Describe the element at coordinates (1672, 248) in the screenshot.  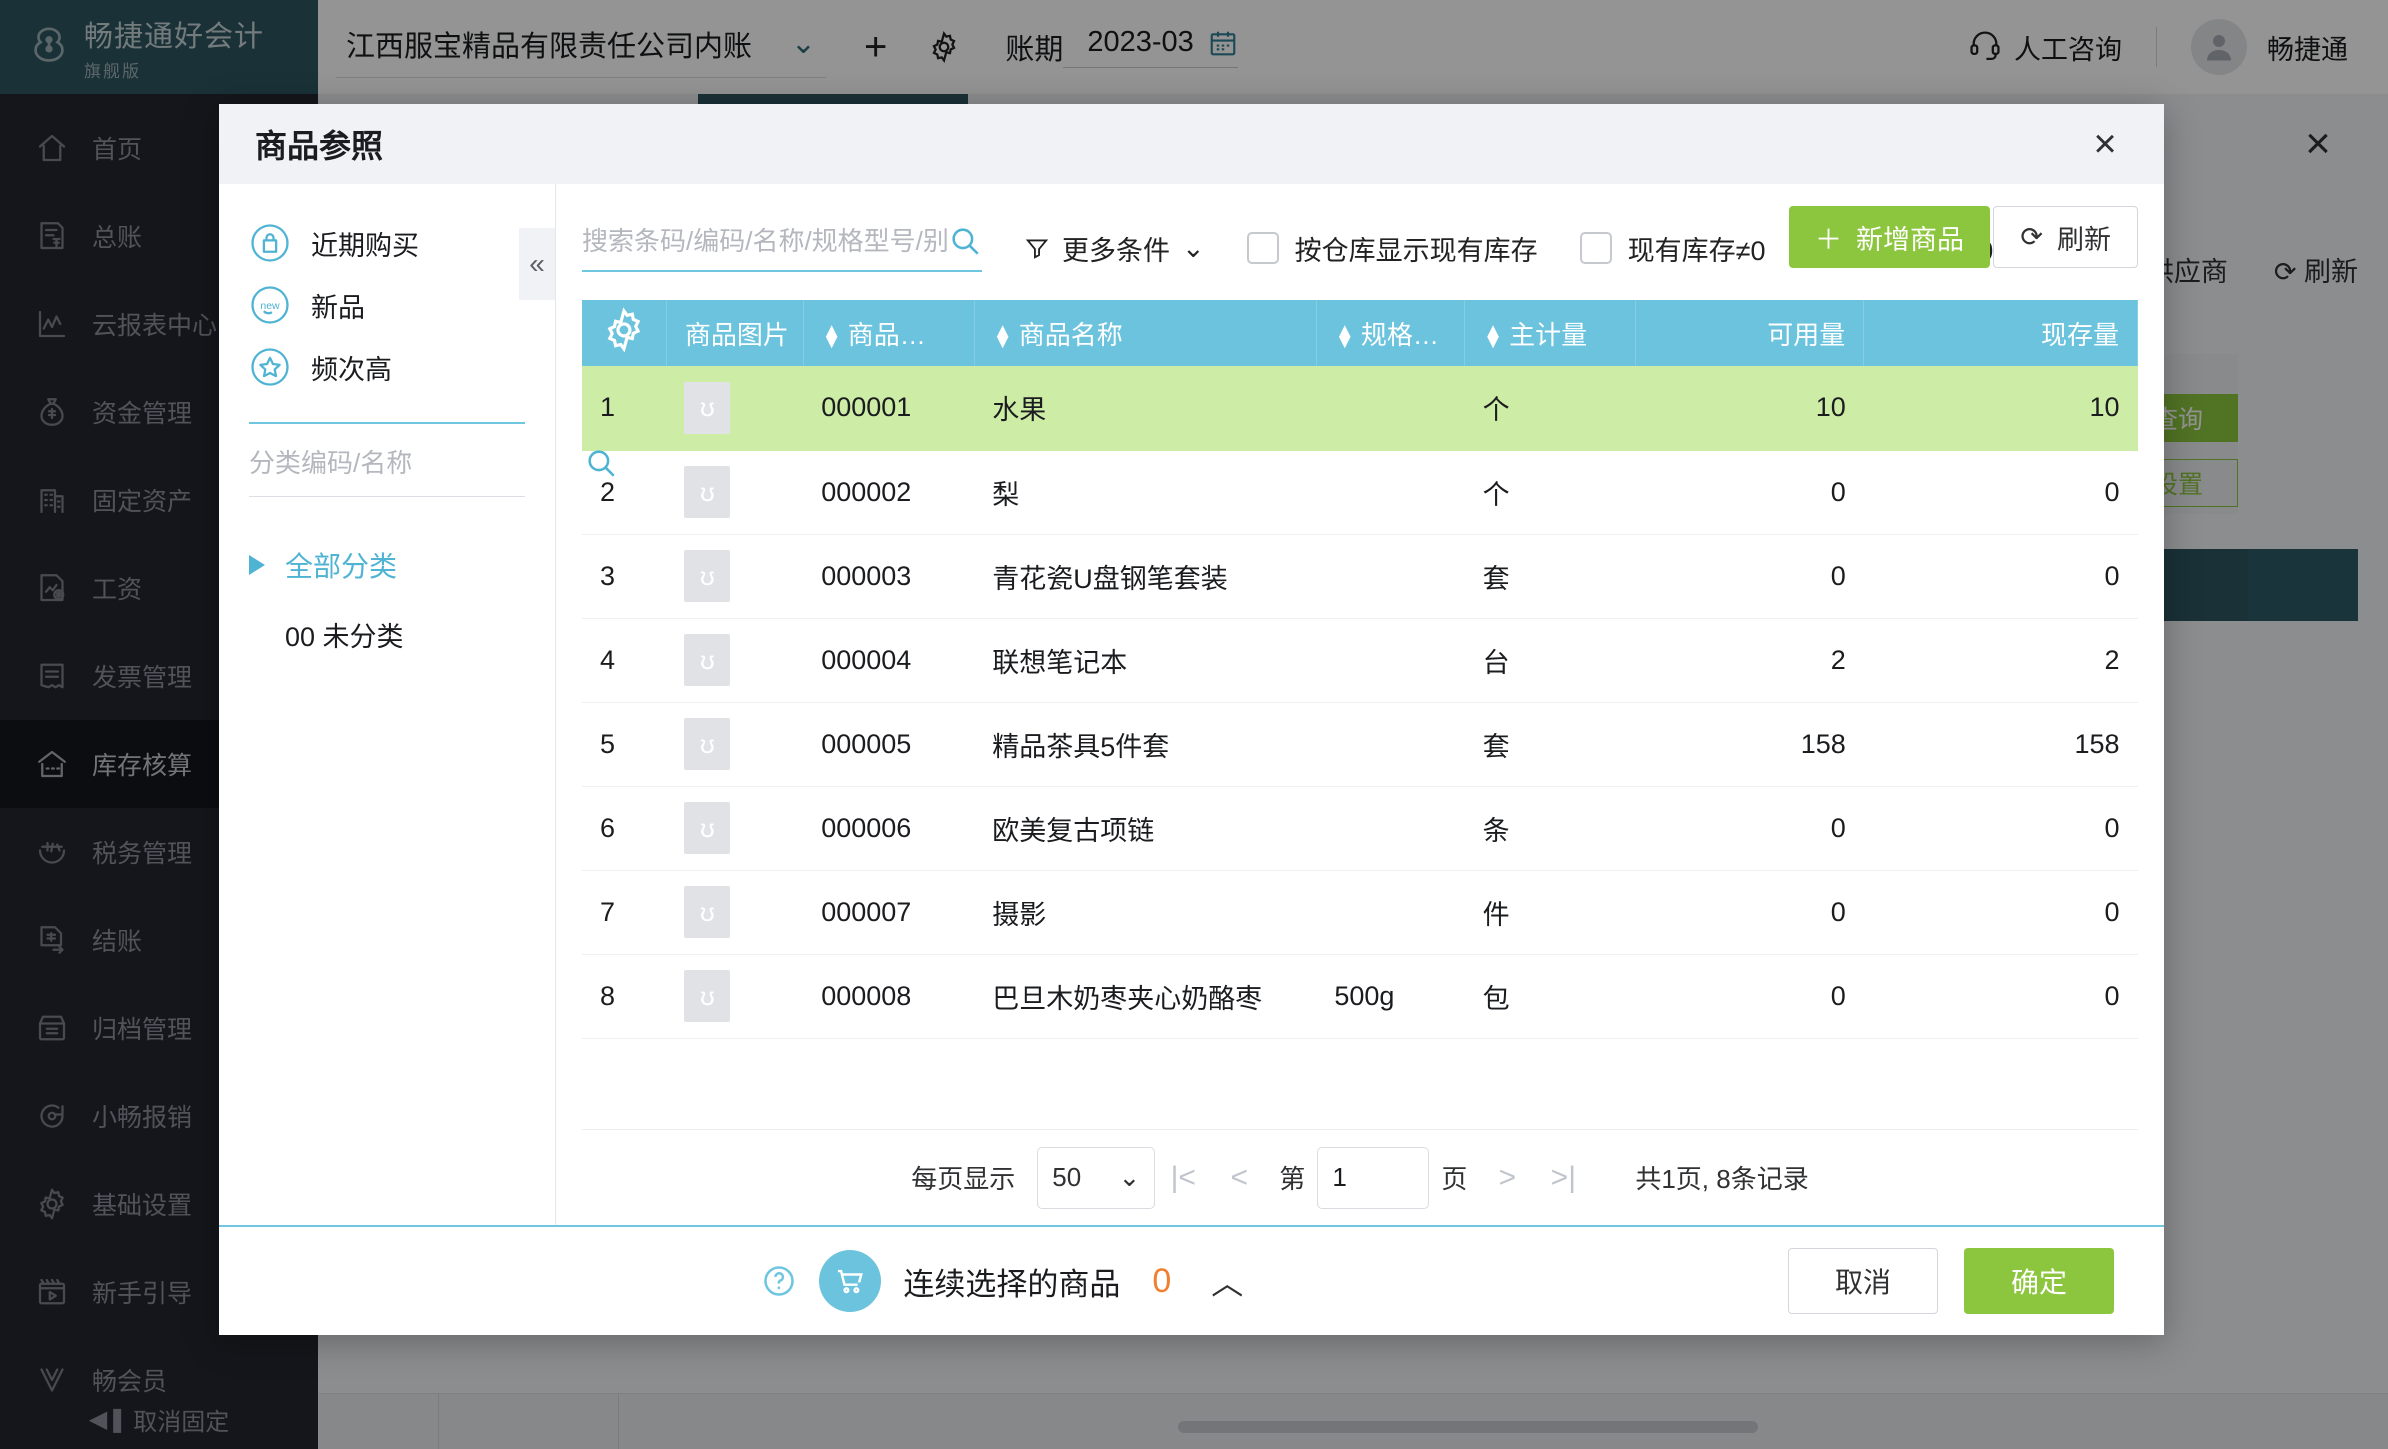
I see `filter-checkbox-2: 现有库存≠0` at that location.